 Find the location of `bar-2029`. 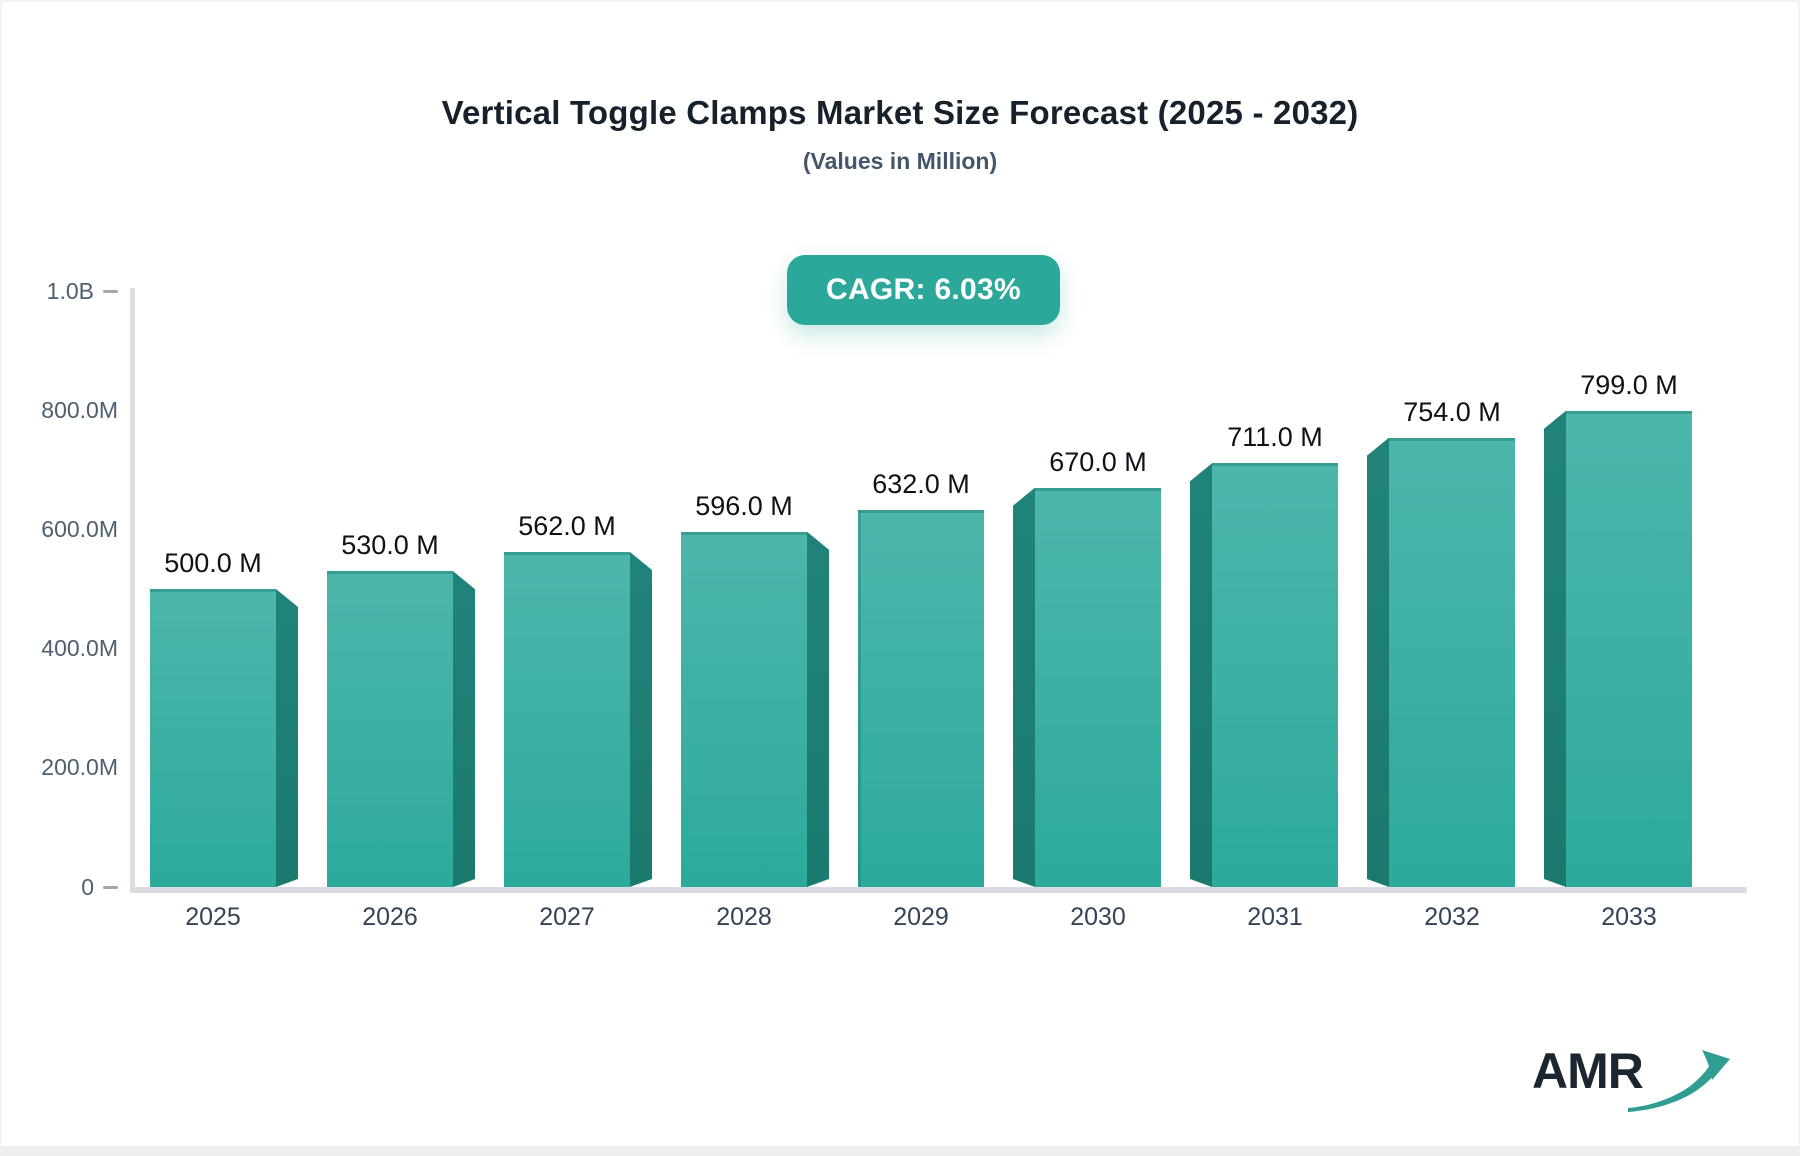

bar-2029 is located at coordinates (921, 698).